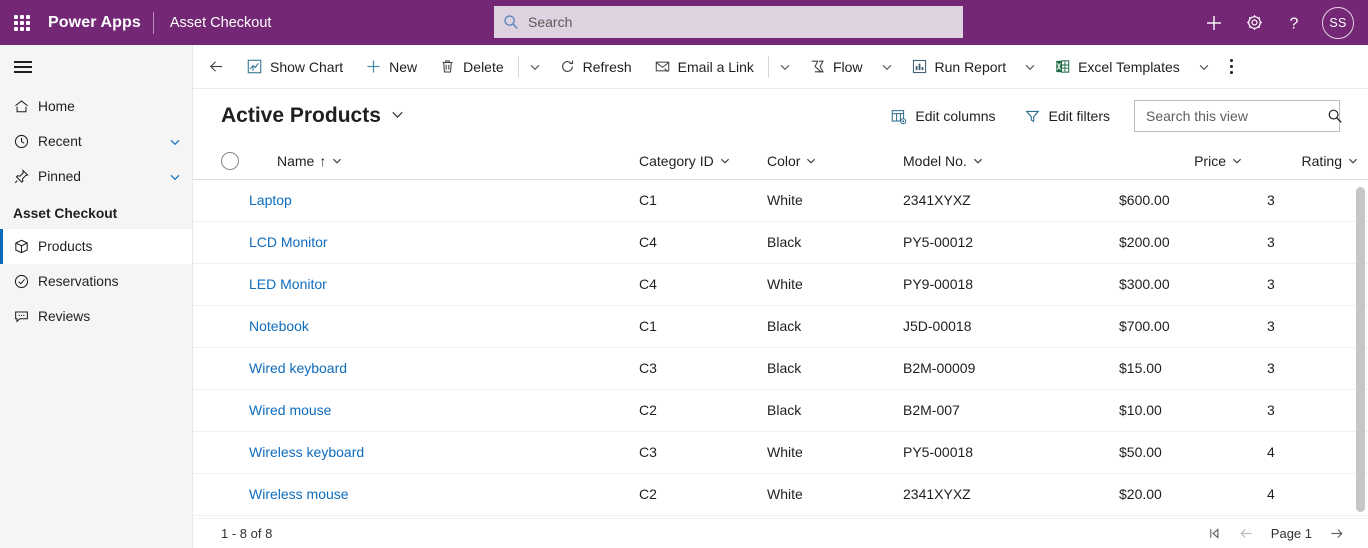 This screenshot has height=548, width=1368. Describe the element at coordinates (780, 326) in the screenshot. I see `table-row: Notebook C1 Black J5D-00018 $700.00 3` at that location.